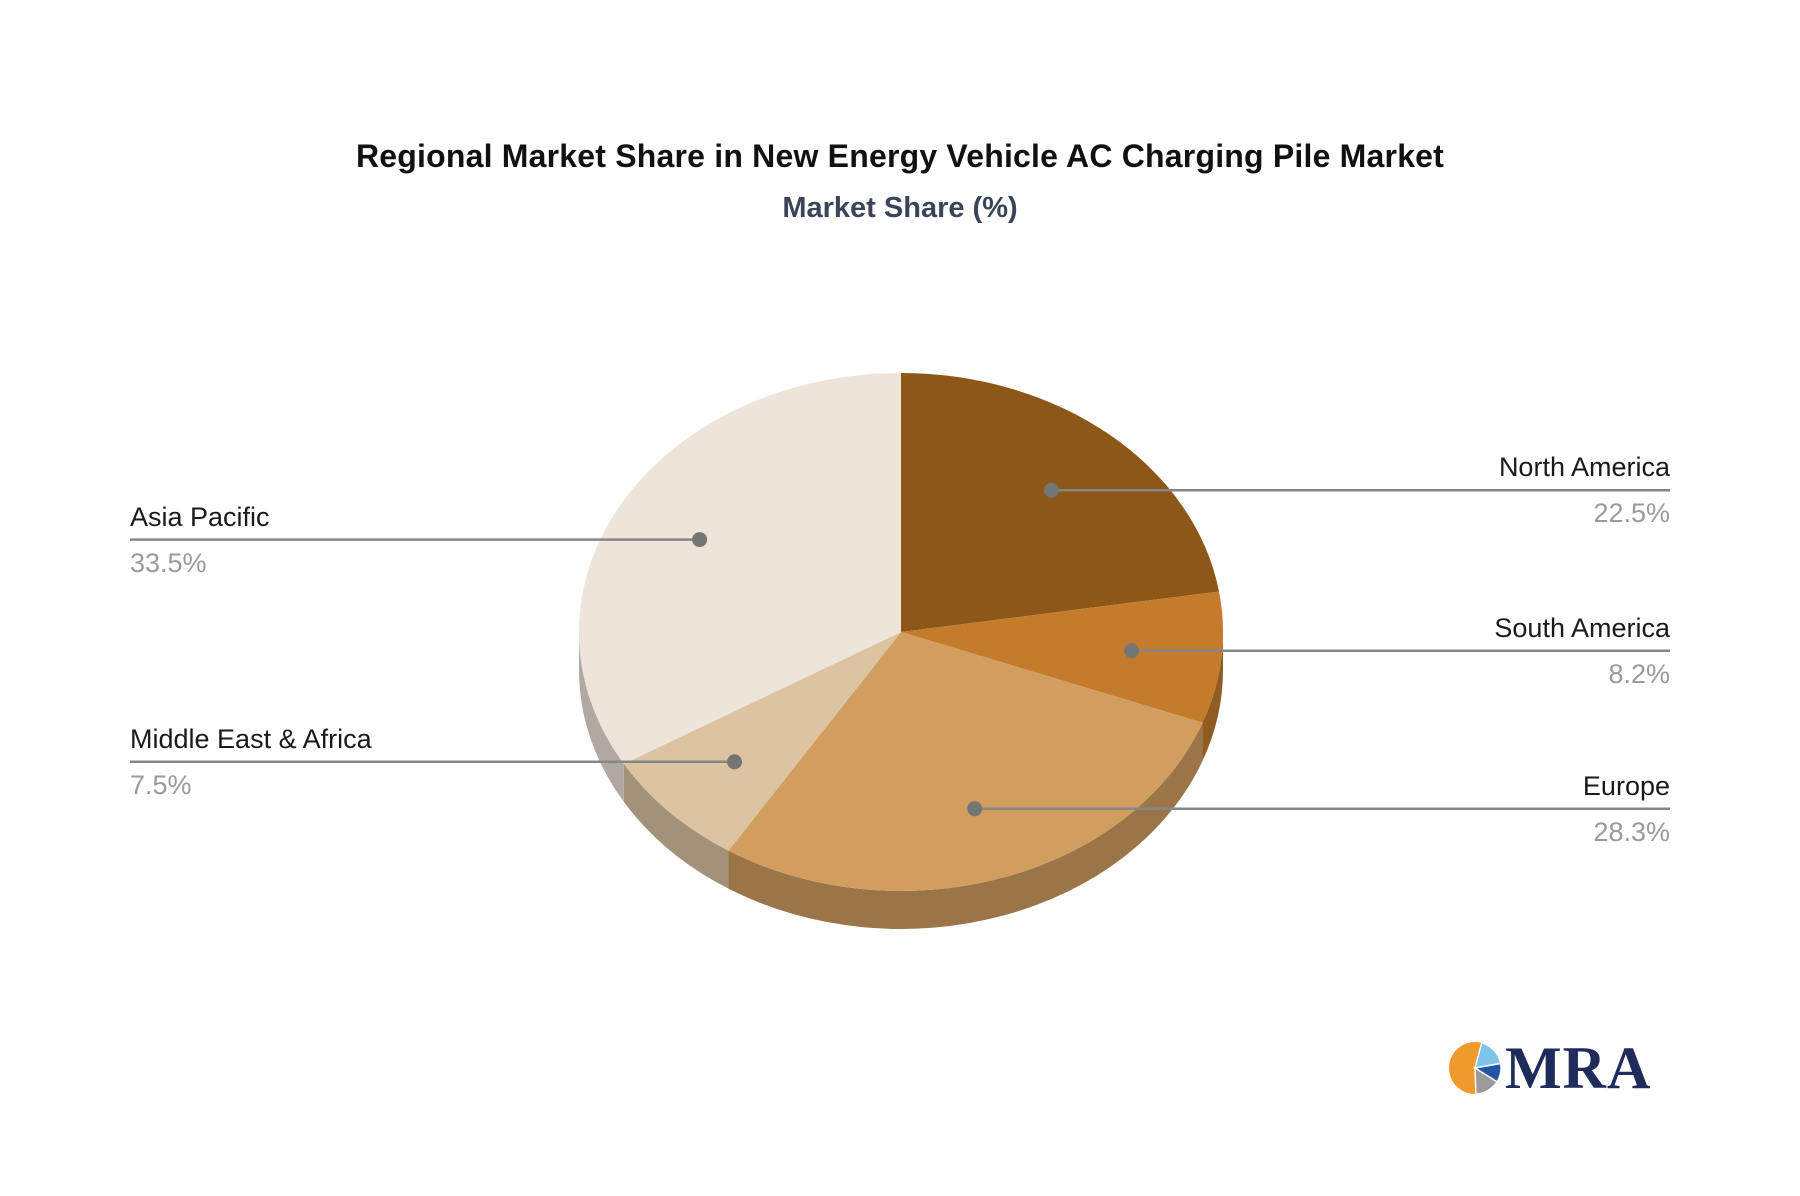 The width and height of the screenshot is (1800, 1196). Describe the element at coordinates (251, 762) in the screenshot. I see `slice-label-middle-east-africa: Middle East & Africa 7.5%` at that location.